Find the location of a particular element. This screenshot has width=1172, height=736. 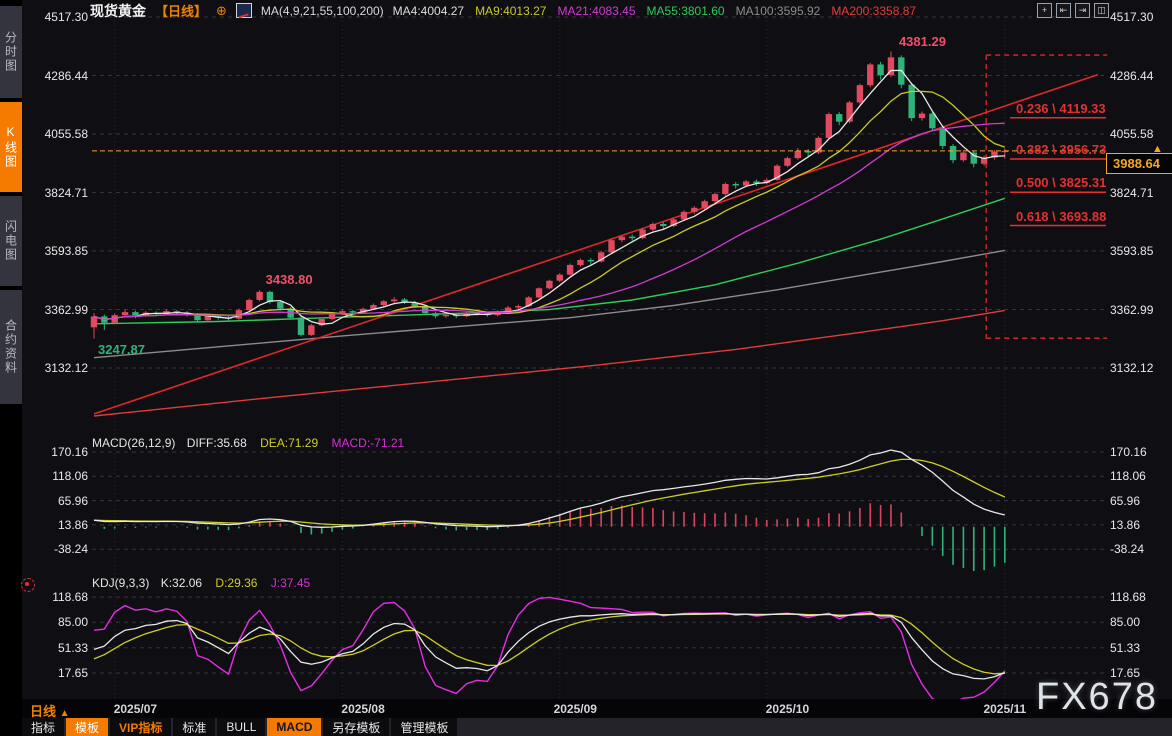

sidebar-tab-4: 合约资料 is located at coordinates (11, 347).